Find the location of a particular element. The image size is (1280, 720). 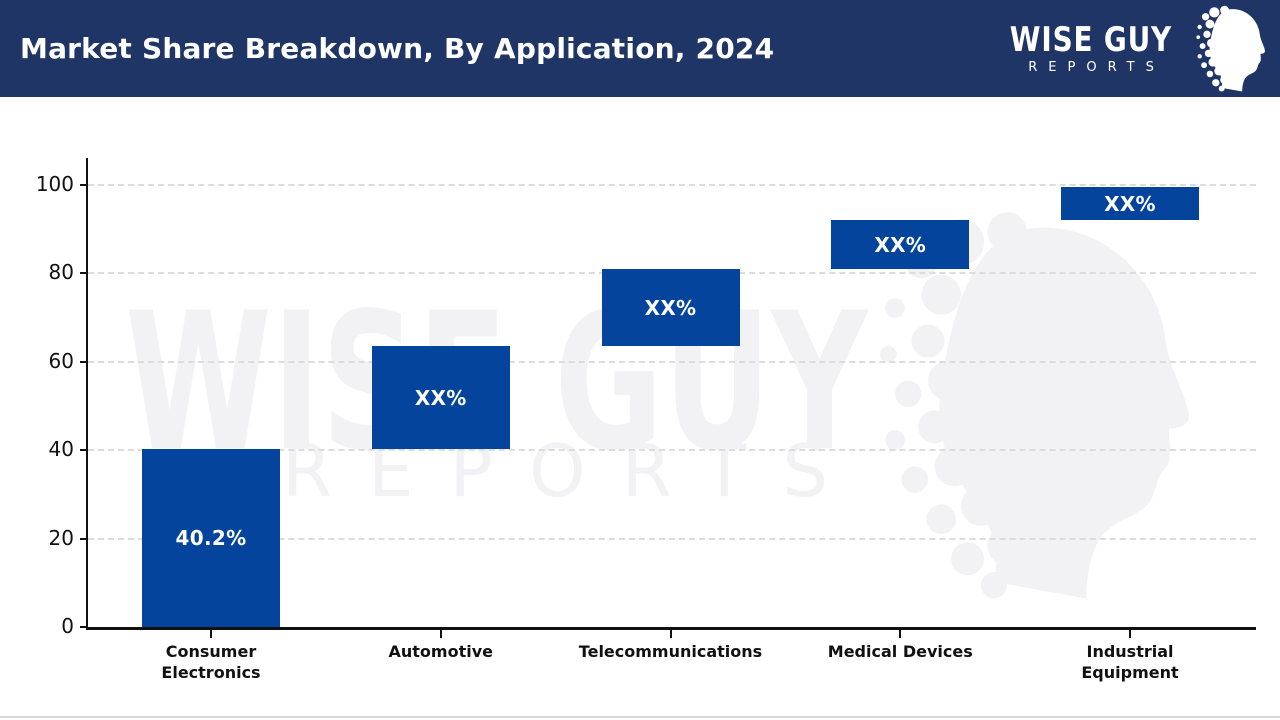

watermark-subtext: REPORTS is located at coordinates (573, 471).